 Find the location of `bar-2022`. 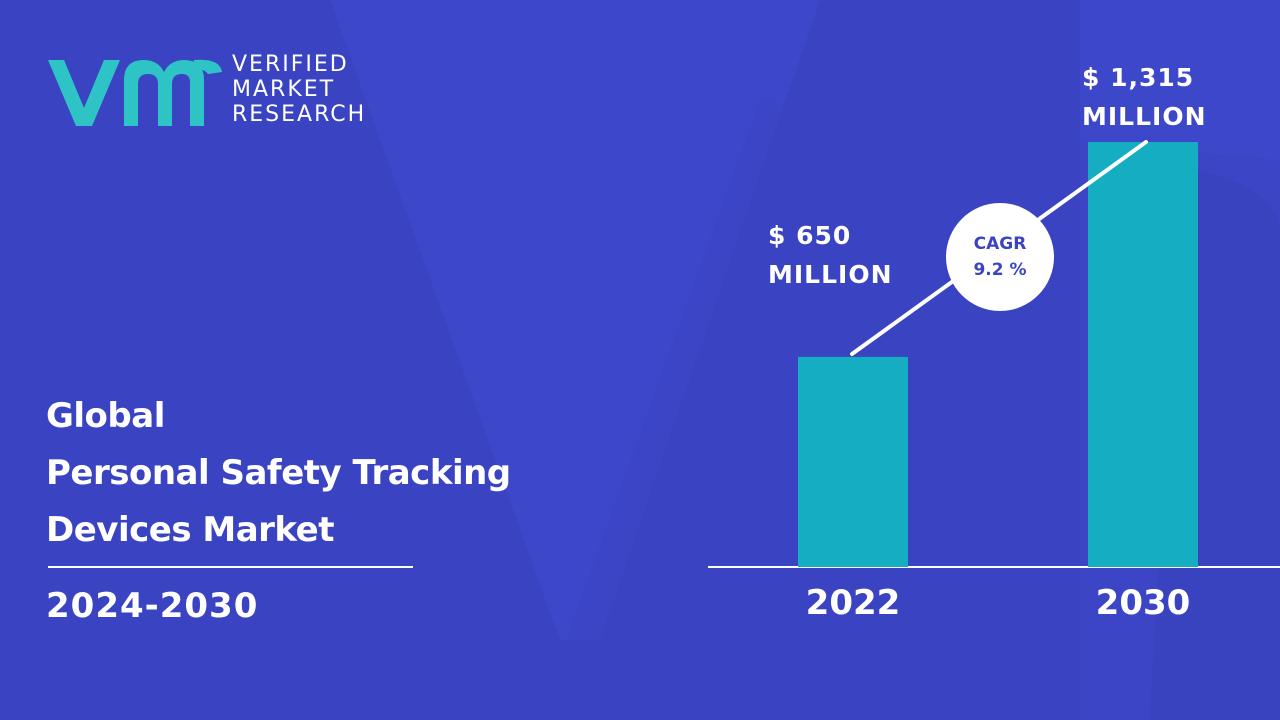

bar-2022 is located at coordinates (853, 461).